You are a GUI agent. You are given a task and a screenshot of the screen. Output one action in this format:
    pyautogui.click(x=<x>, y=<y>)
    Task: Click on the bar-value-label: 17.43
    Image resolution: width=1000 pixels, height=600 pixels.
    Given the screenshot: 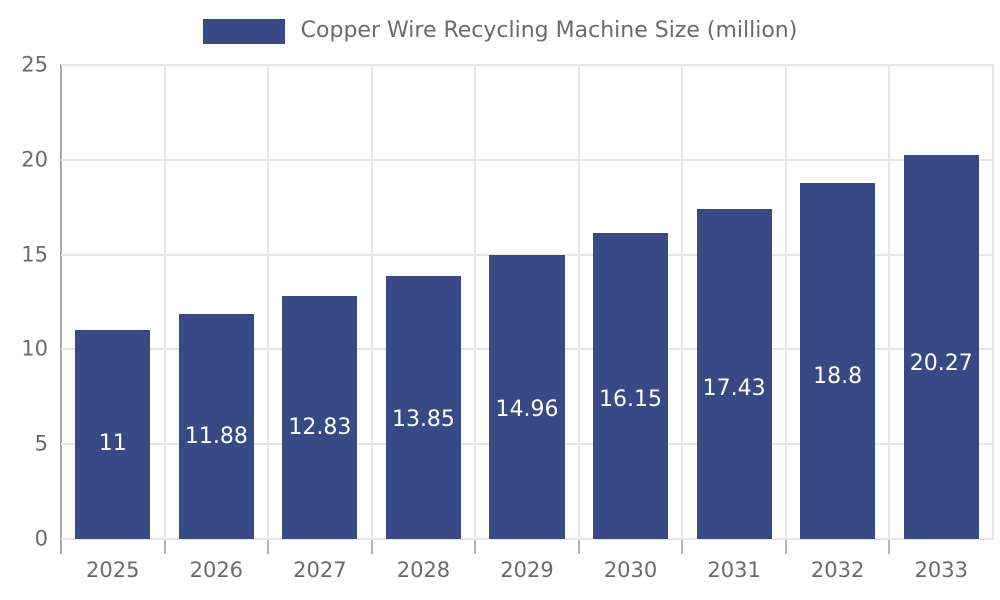 What is the action you would take?
    pyautogui.click(x=734, y=388)
    